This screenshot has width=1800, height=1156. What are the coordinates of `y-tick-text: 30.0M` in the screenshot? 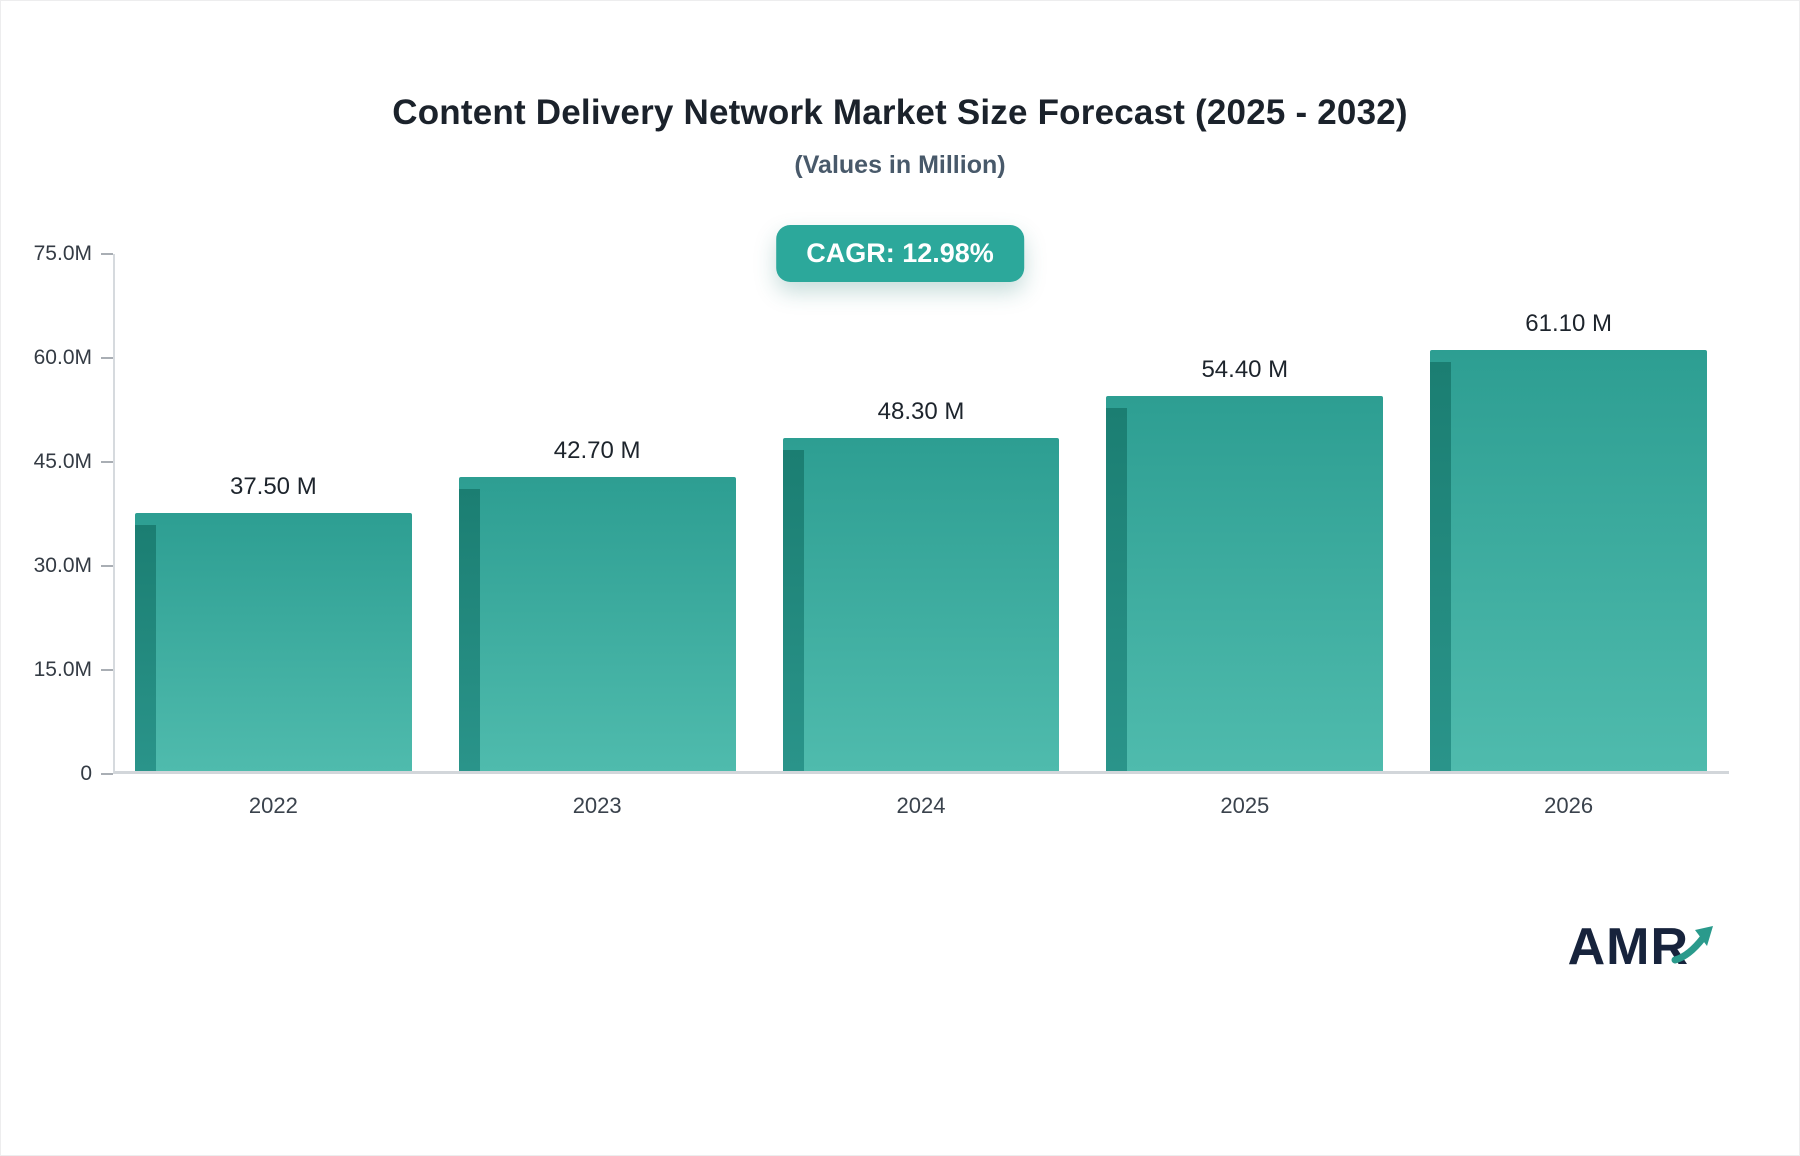 It's located at (62, 565).